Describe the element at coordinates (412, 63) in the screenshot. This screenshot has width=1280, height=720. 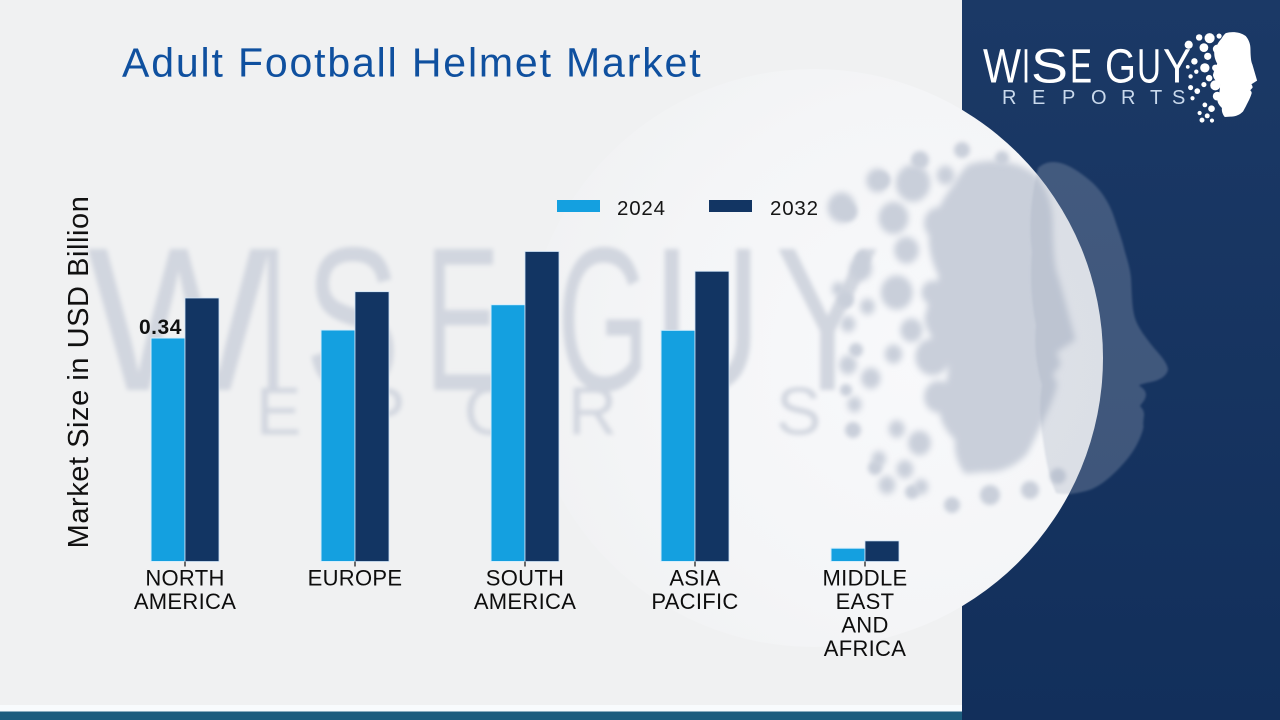
I see `svg-text: Adult Football Helmet Market` at that location.